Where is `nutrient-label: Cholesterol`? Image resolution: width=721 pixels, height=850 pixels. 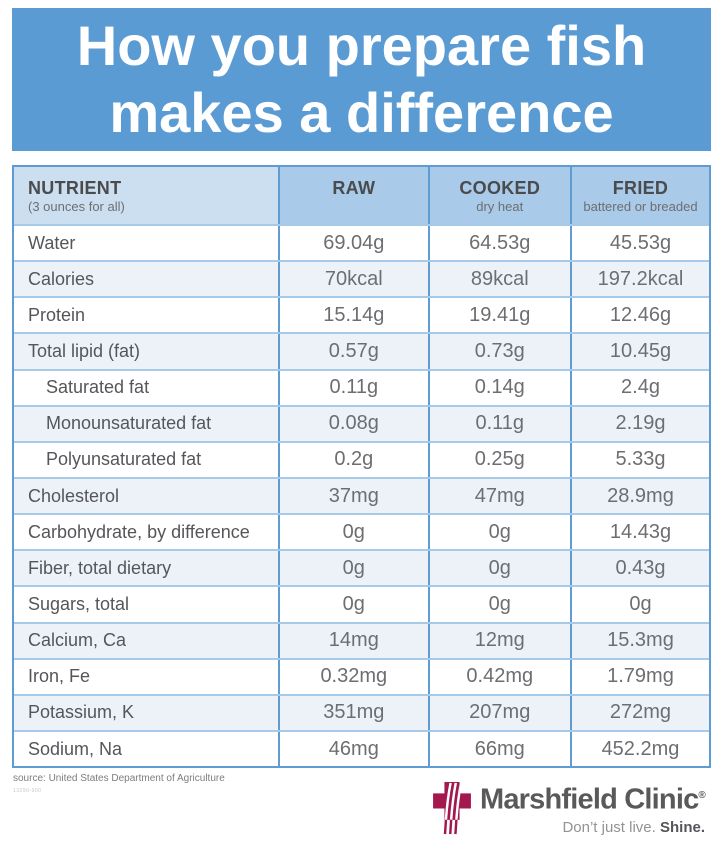
nutrient-label: Cholesterol is located at coordinates (74, 495).